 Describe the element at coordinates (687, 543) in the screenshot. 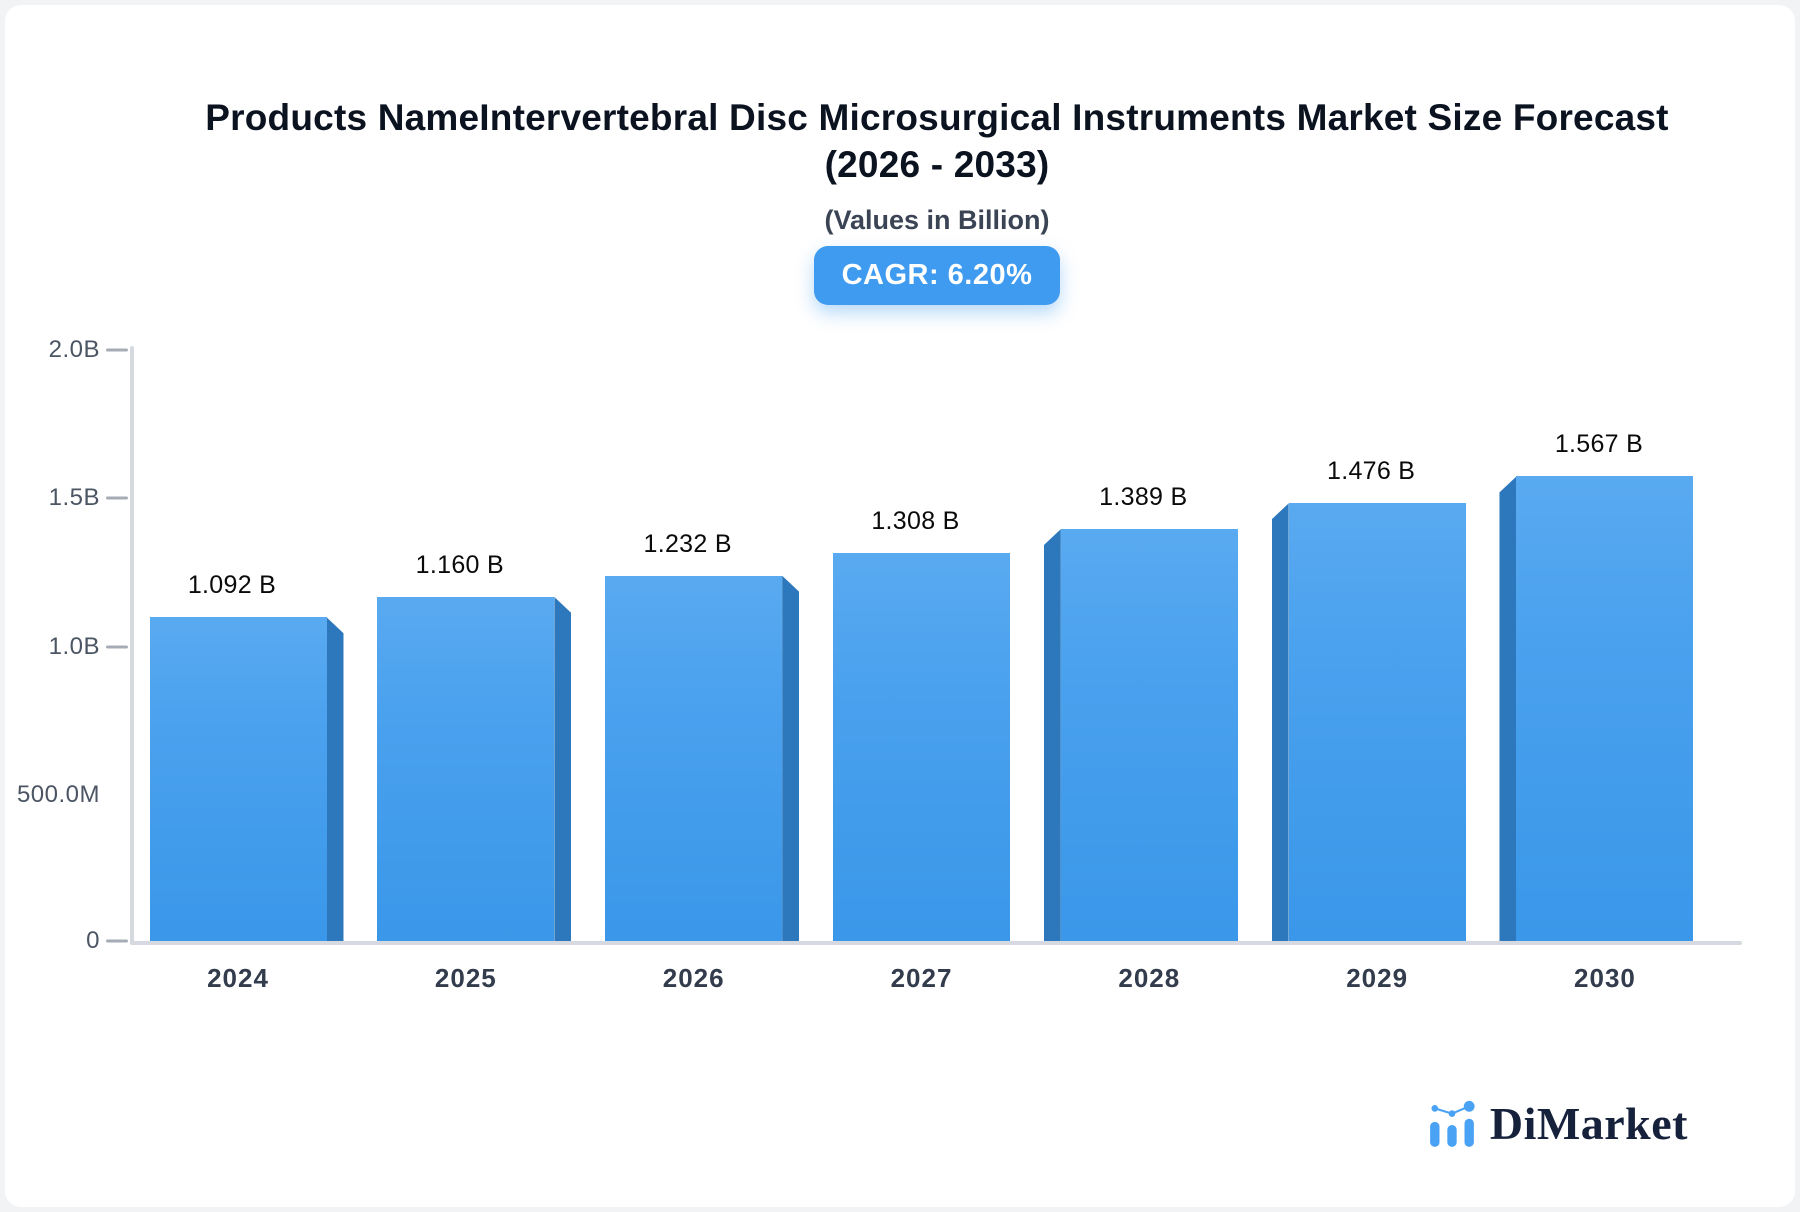

I see `bar-value-label: 1.232 B` at that location.